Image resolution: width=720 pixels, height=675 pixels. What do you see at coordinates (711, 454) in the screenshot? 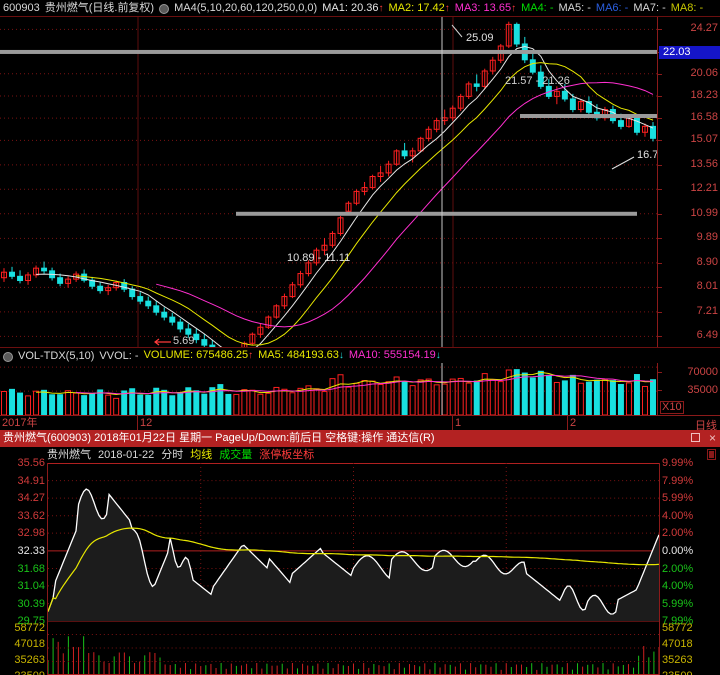
I see `panel-toggle-icon` at bounding box center [711, 454].